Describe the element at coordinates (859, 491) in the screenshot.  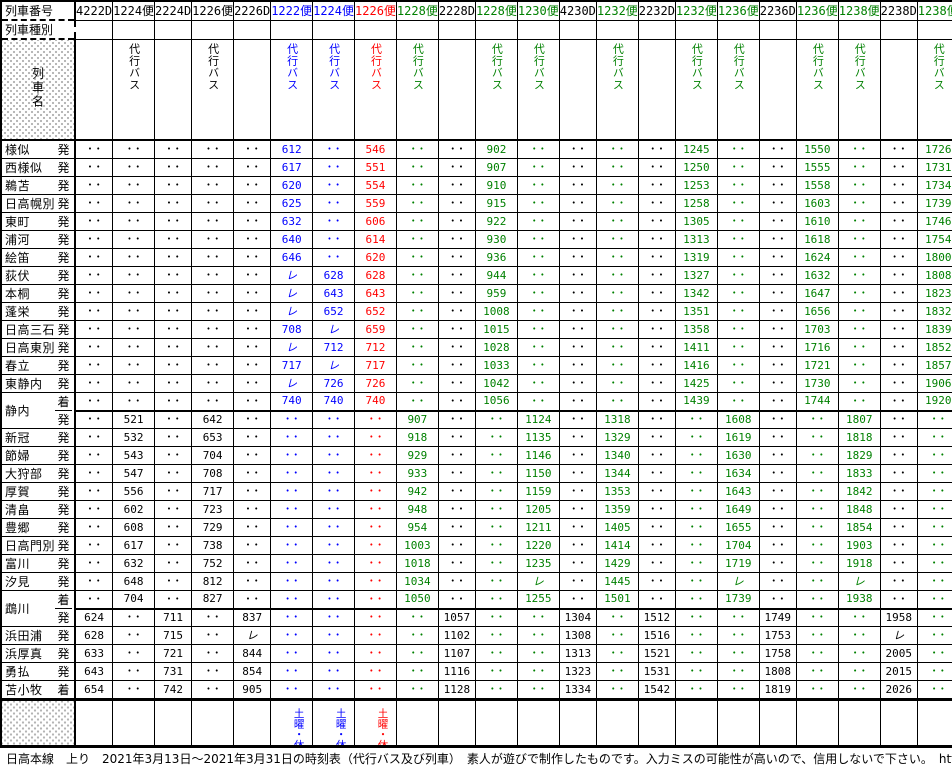
I see `time-cell: 1842` at that location.